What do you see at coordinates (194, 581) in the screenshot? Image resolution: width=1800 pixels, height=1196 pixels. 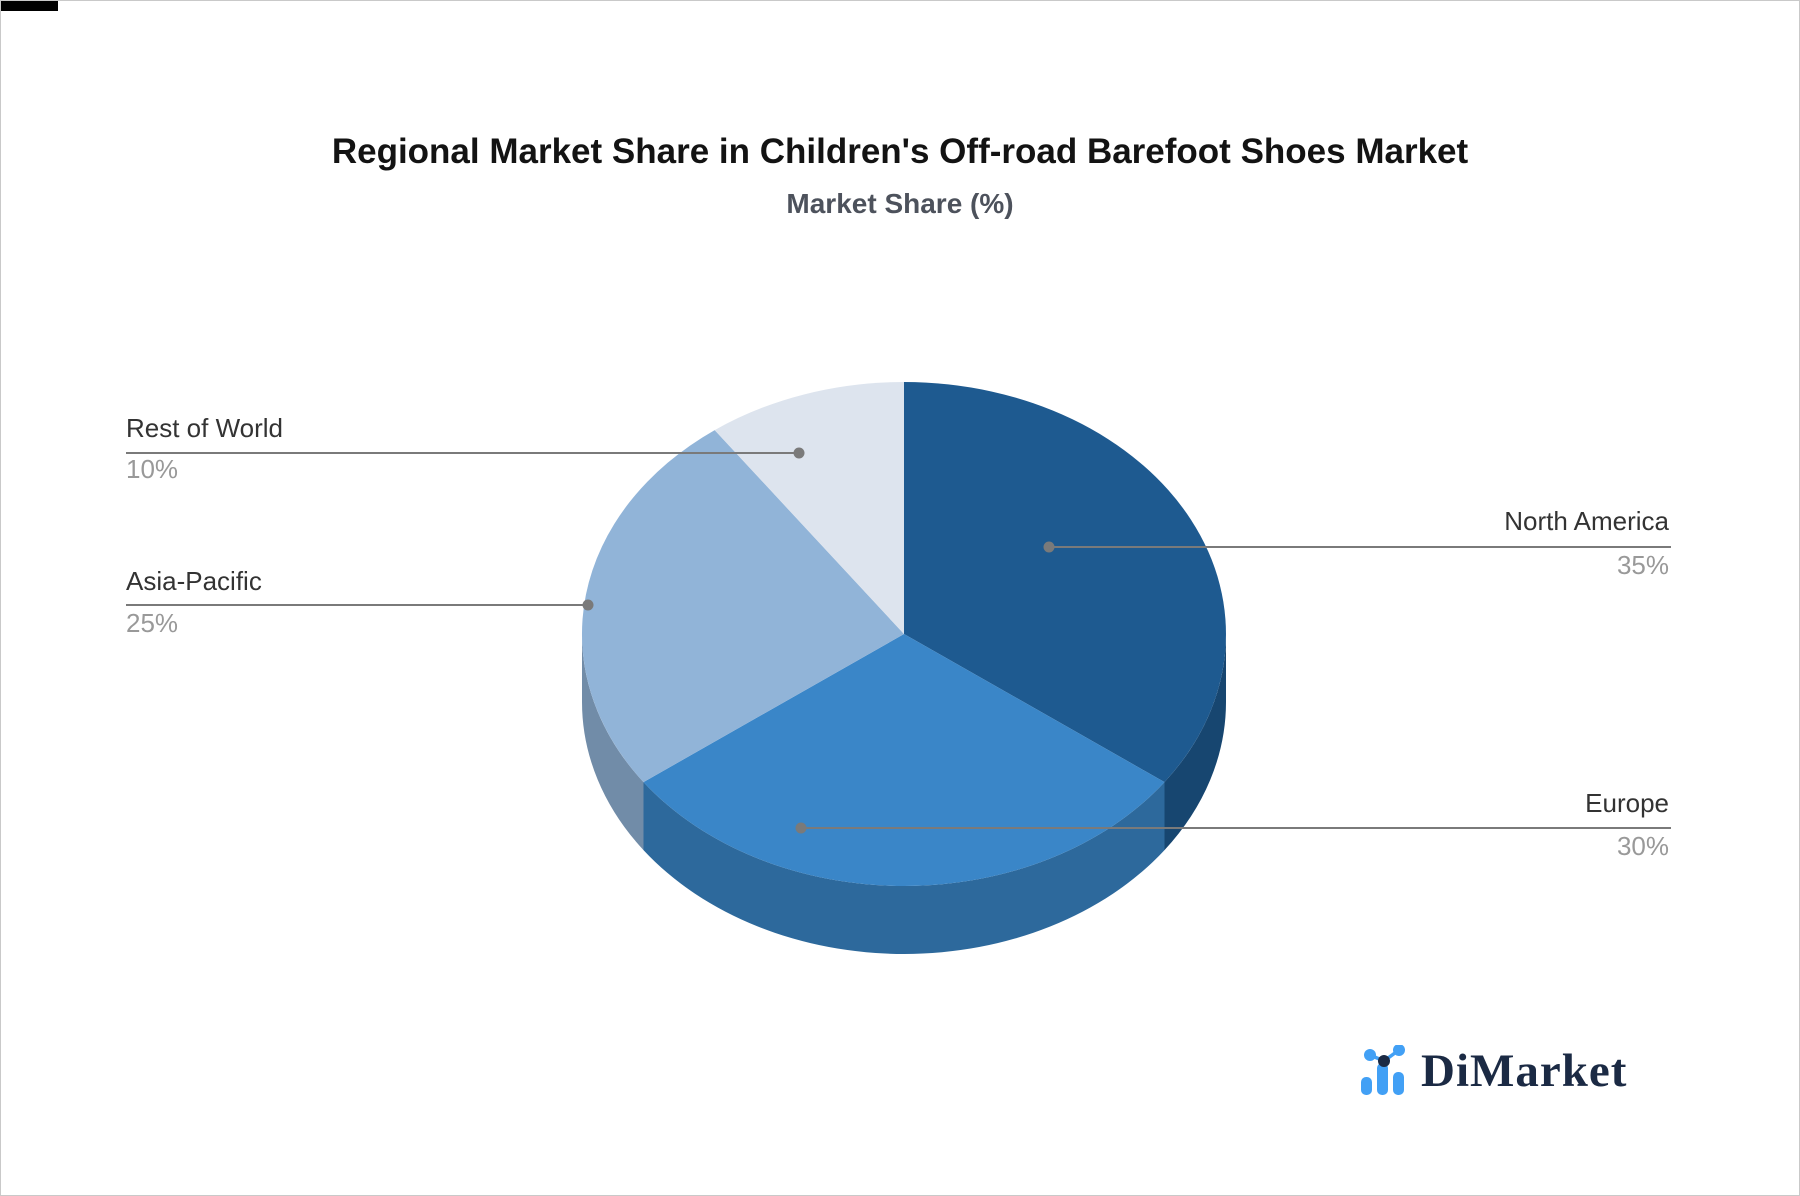 I see `callout-label-asia-pacific: Asia-Pacific` at bounding box center [194, 581].